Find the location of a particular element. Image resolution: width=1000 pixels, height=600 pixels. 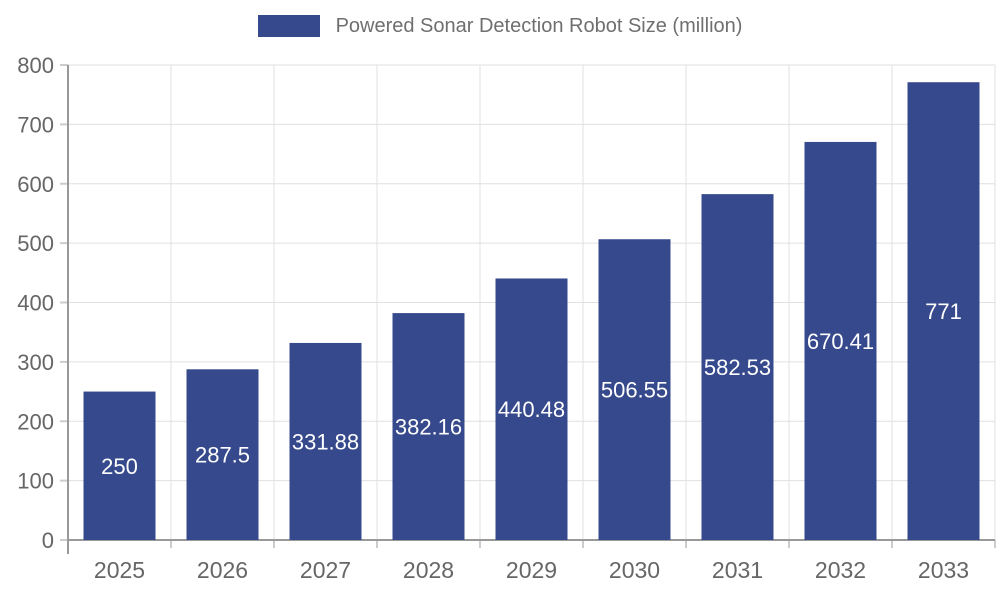

bar-value-label: 382.16 is located at coordinates (428, 427).